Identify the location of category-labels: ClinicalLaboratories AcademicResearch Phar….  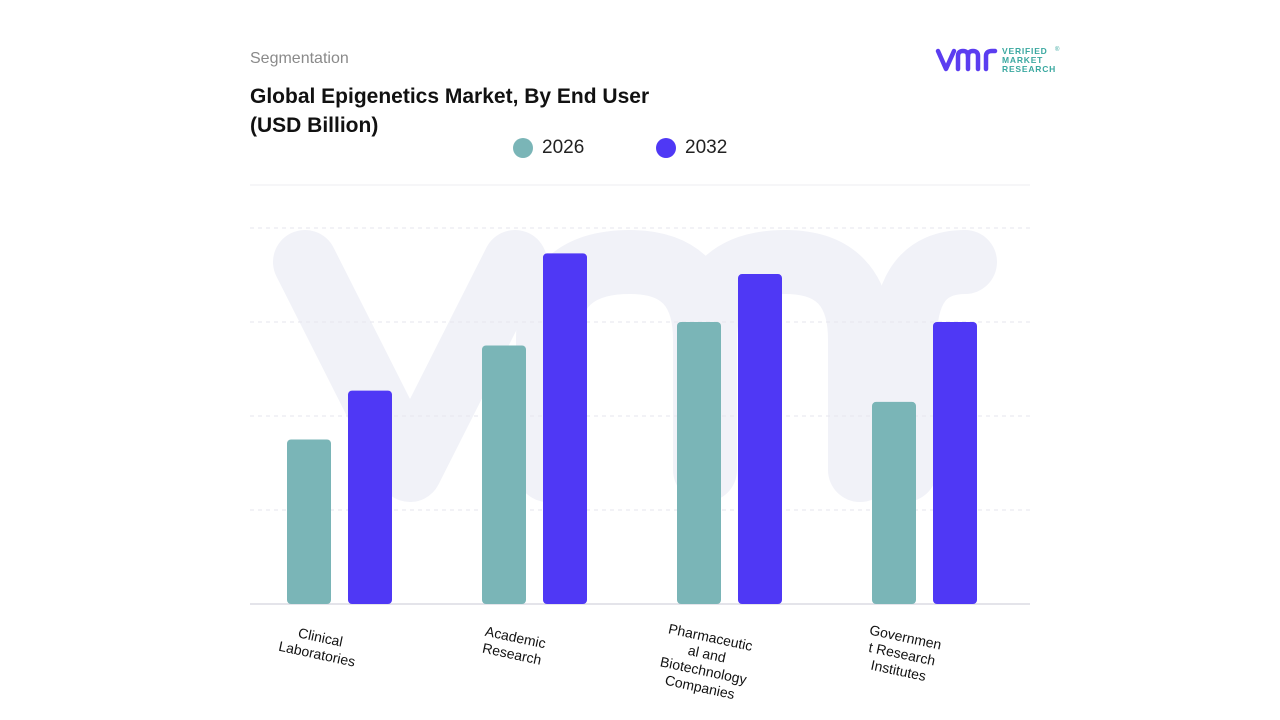
(610, 662).